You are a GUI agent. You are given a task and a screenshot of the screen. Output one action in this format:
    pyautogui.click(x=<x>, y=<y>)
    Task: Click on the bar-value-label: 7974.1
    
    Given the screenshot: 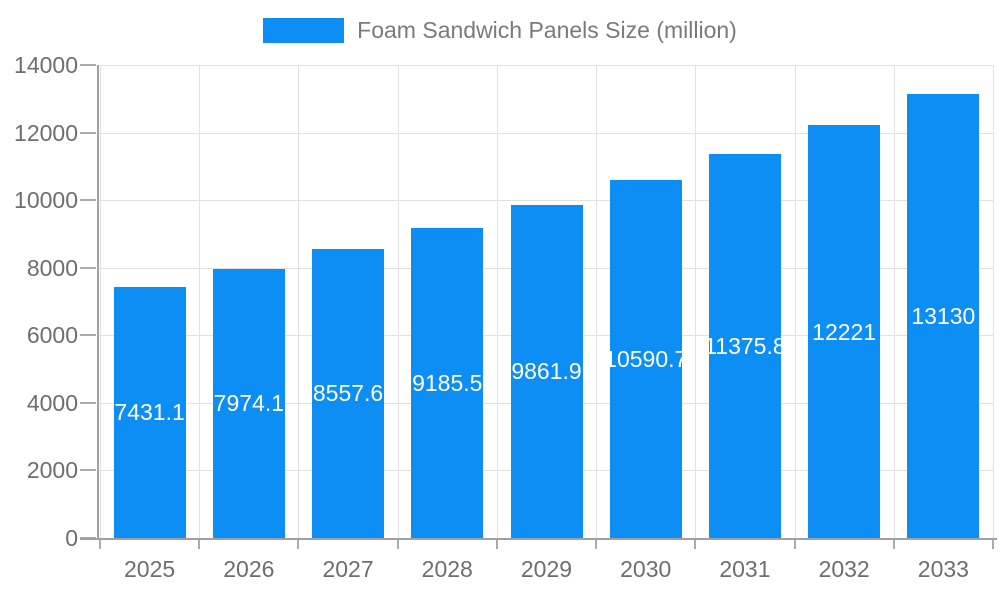 What is the action you would take?
    pyautogui.click(x=249, y=403)
    